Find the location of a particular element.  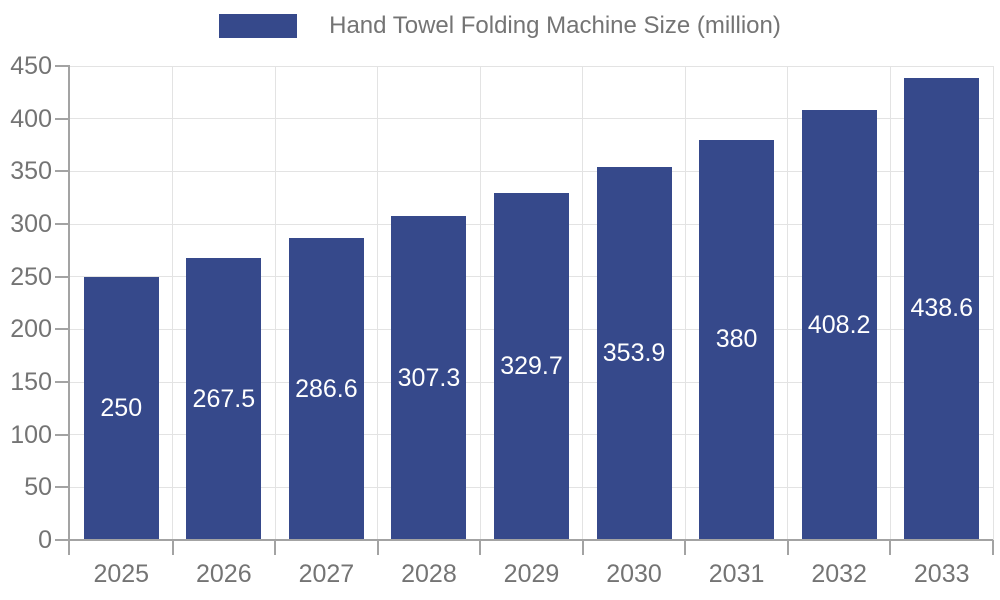

bar: 267.5 is located at coordinates (224, 399).